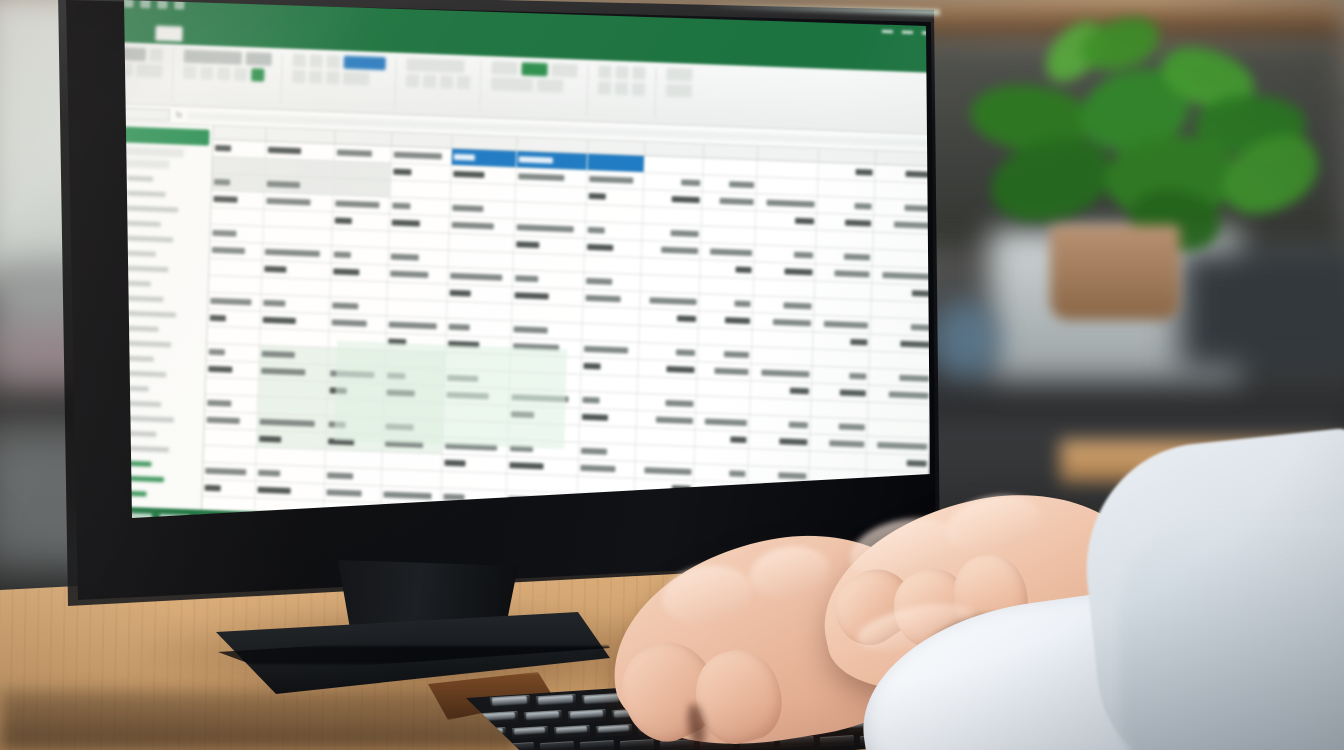 This screenshot has height=750, width=1344. I want to click on cut-icon, so click(156, 55).